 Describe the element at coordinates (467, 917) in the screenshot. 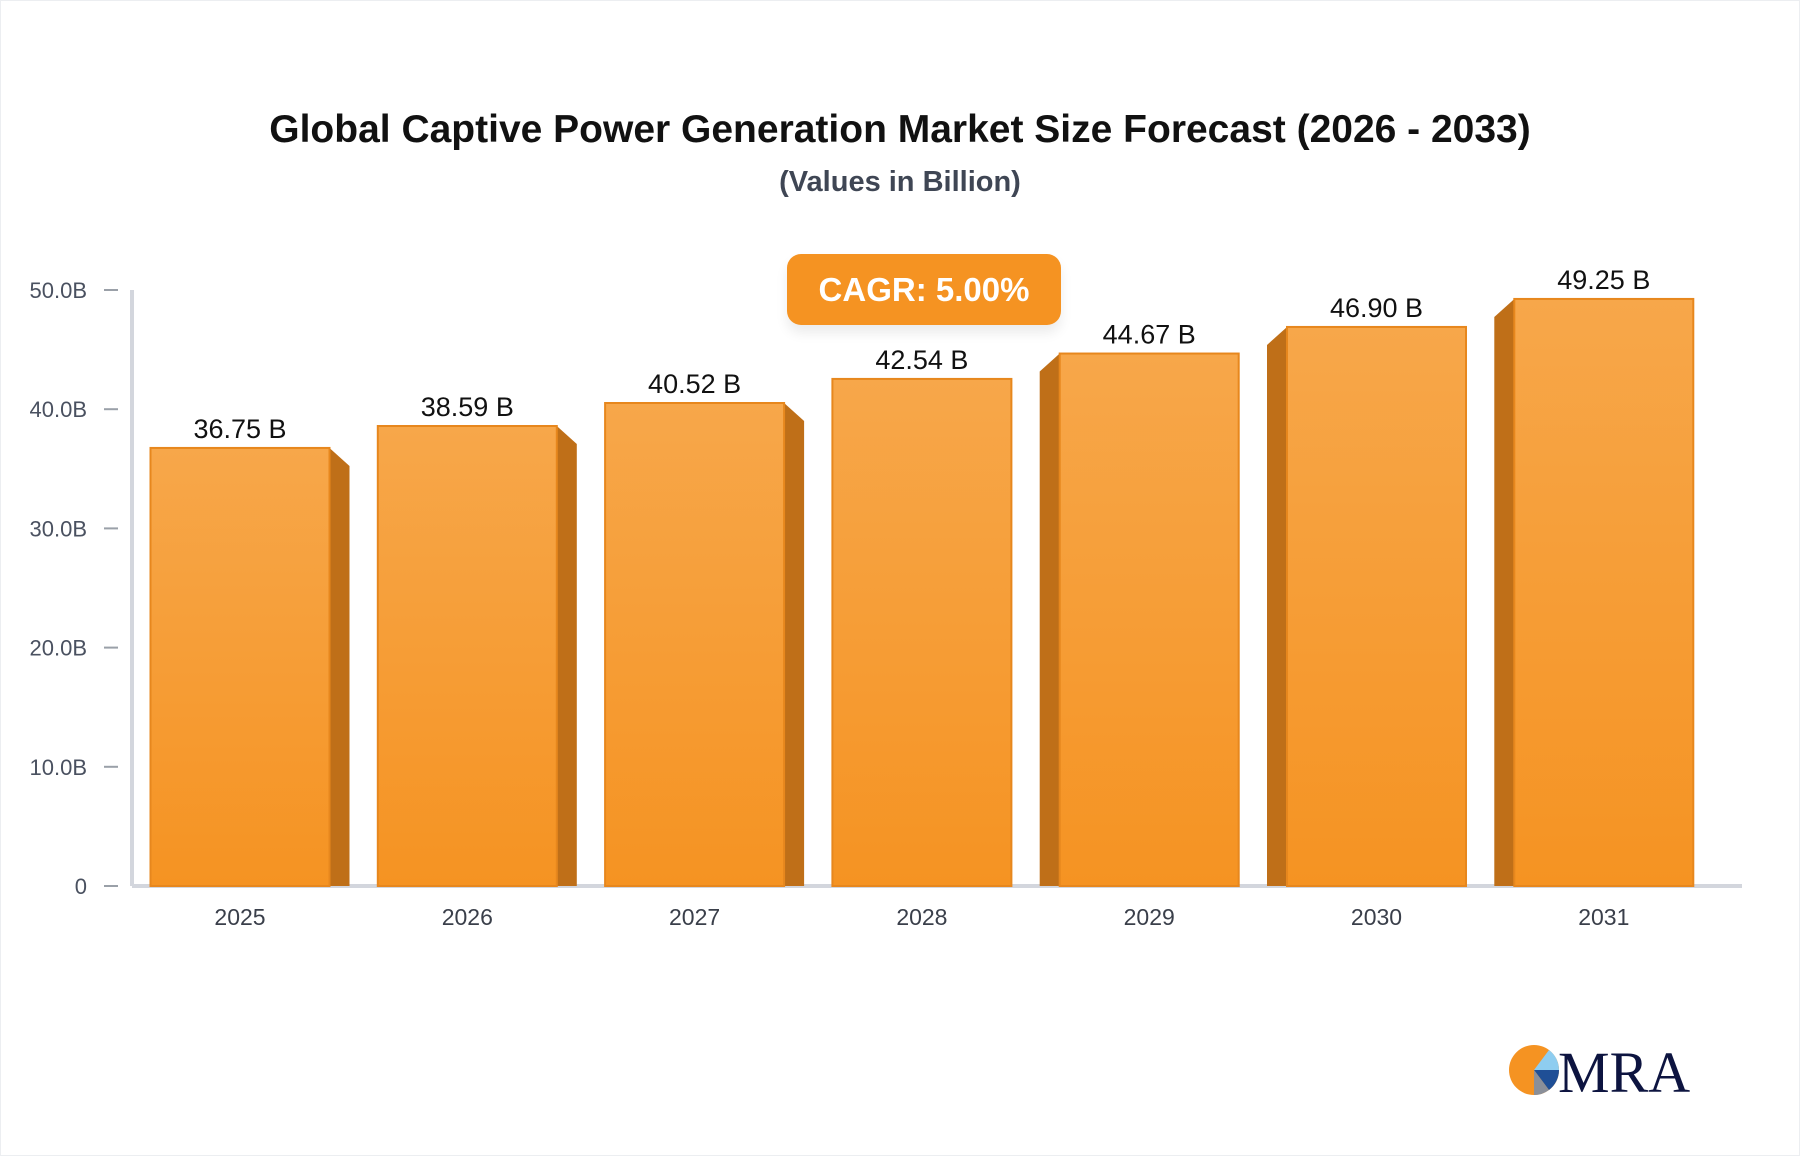

I see `x-tick-label: 2026` at that location.